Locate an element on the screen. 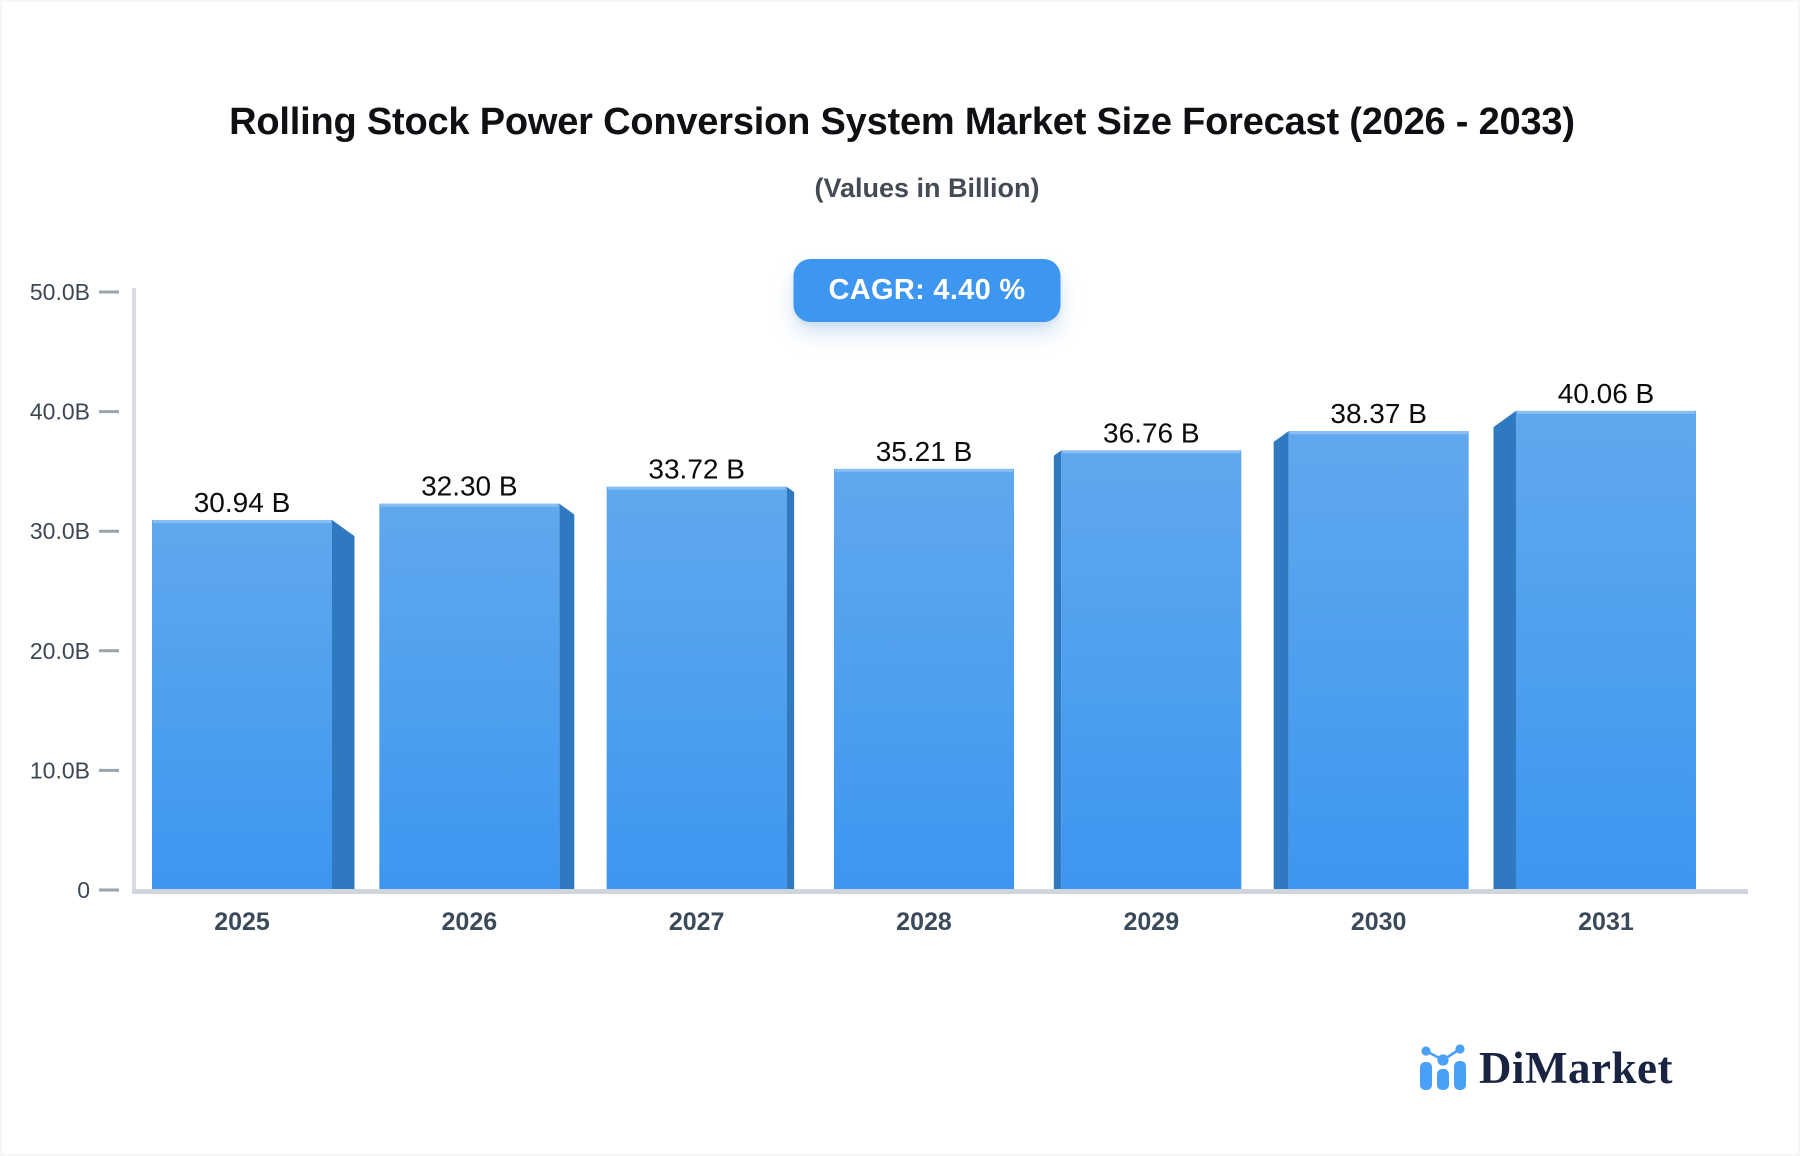 The width and height of the screenshot is (1800, 1156). bar-2029: 36.76 B 2029 is located at coordinates (1147, 676).